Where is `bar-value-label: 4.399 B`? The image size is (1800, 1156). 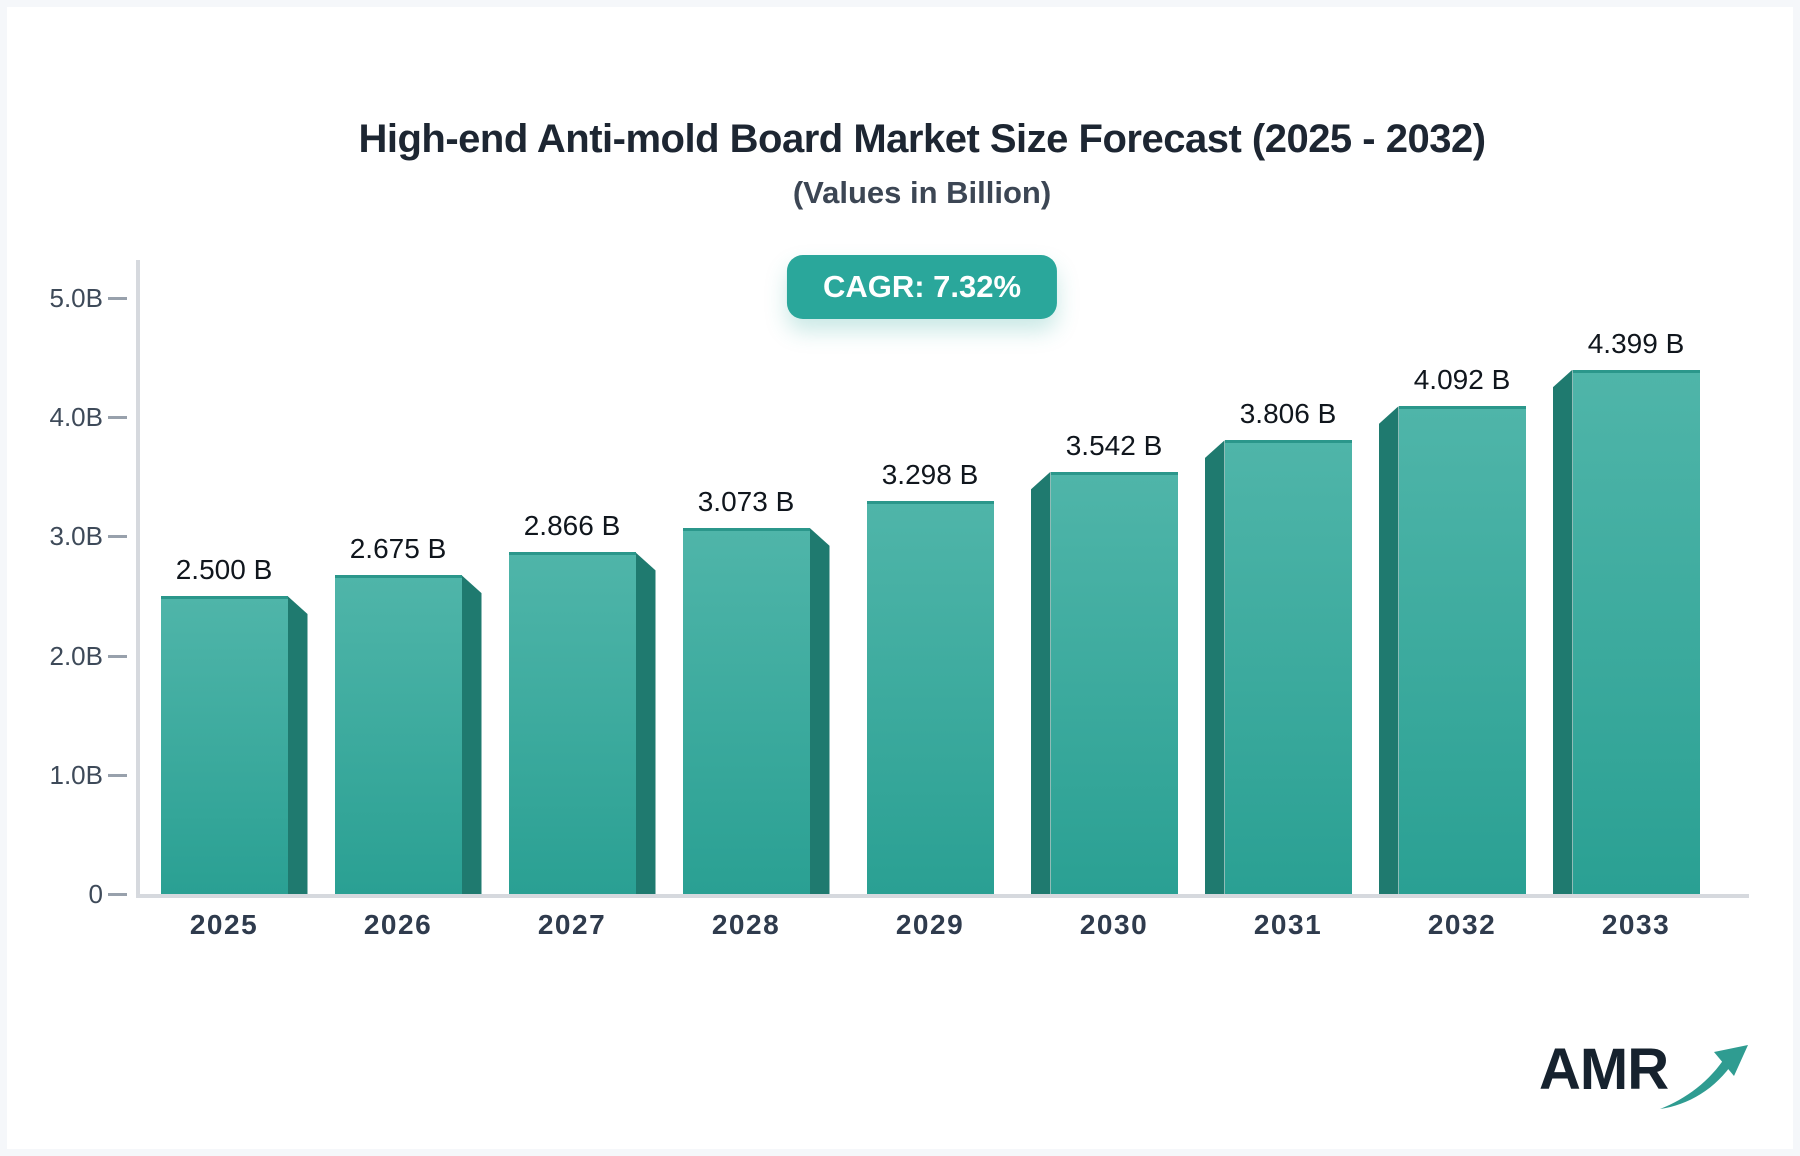
bar-value-label: 4.399 B is located at coordinates (1636, 343).